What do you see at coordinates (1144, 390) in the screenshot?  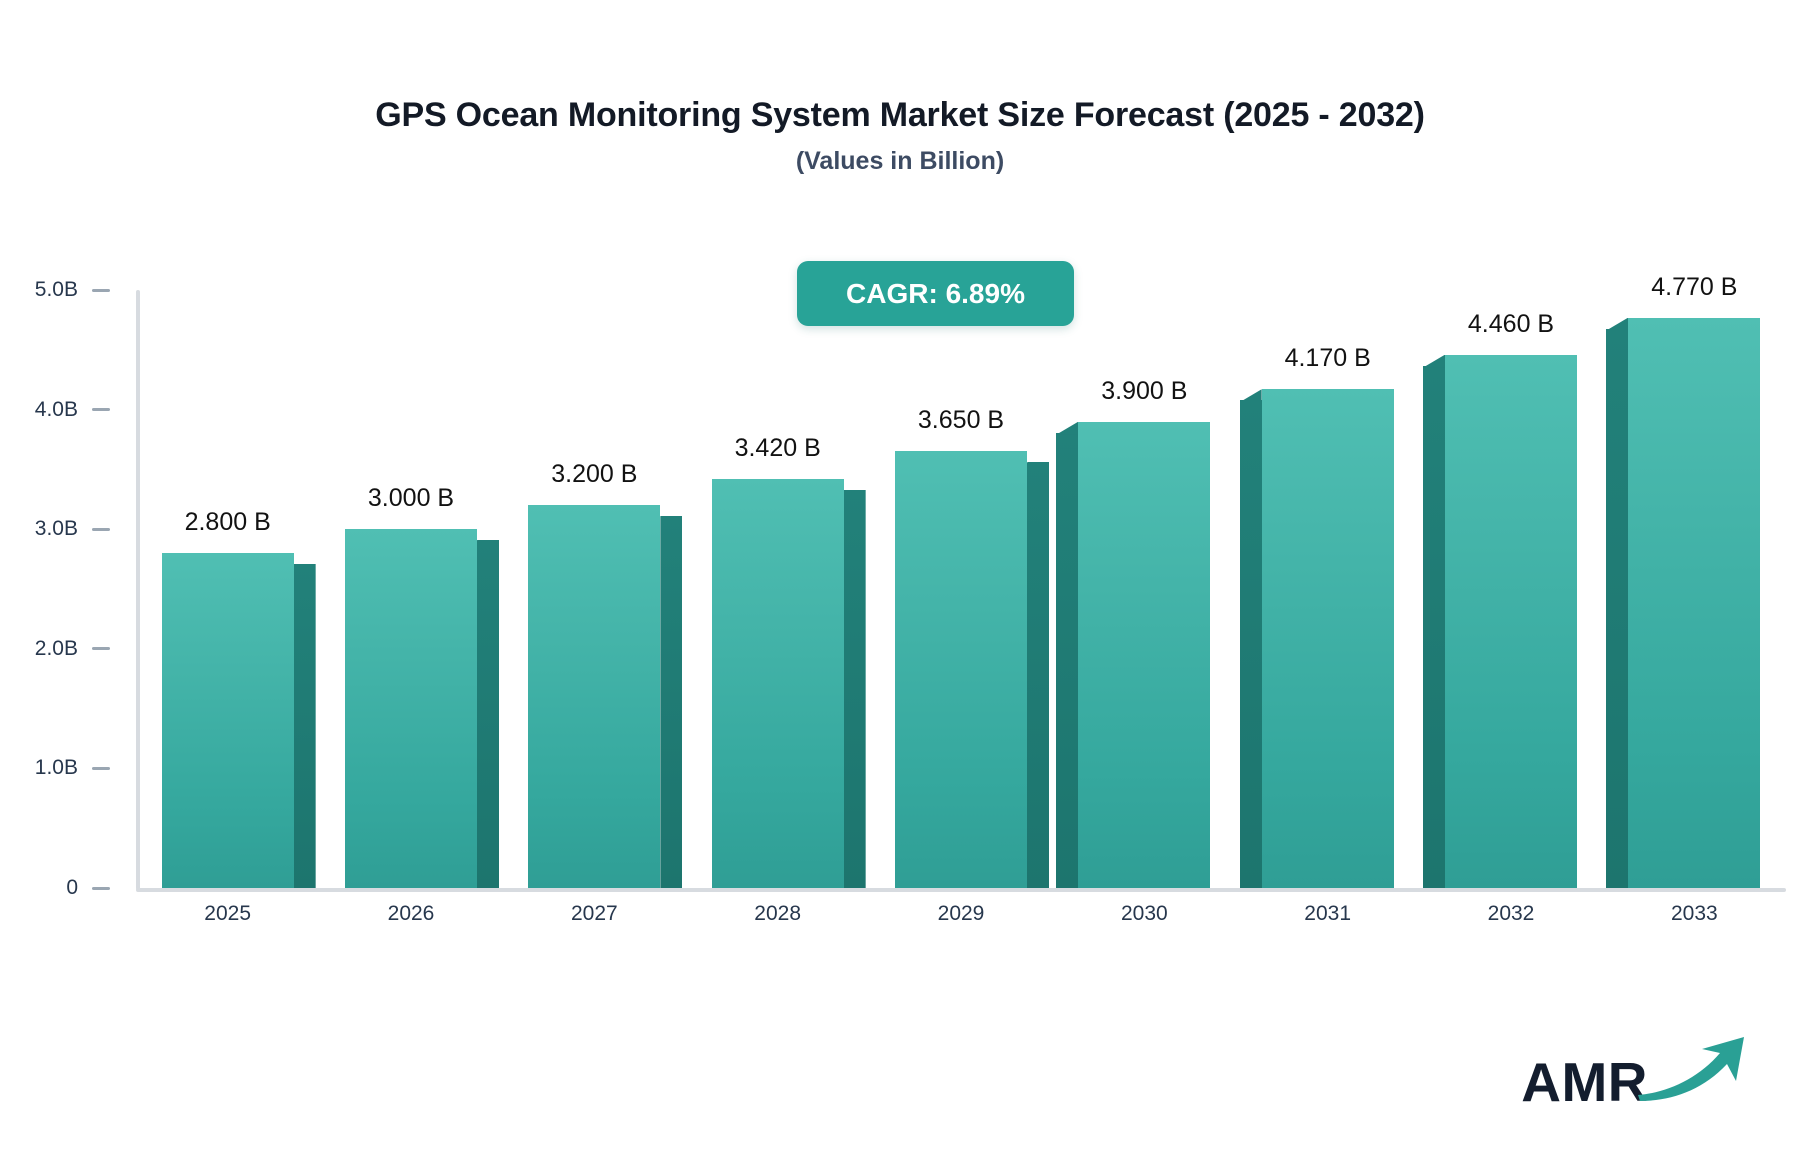 I see `bar-value-label: 3.900 B` at bounding box center [1144, 390].